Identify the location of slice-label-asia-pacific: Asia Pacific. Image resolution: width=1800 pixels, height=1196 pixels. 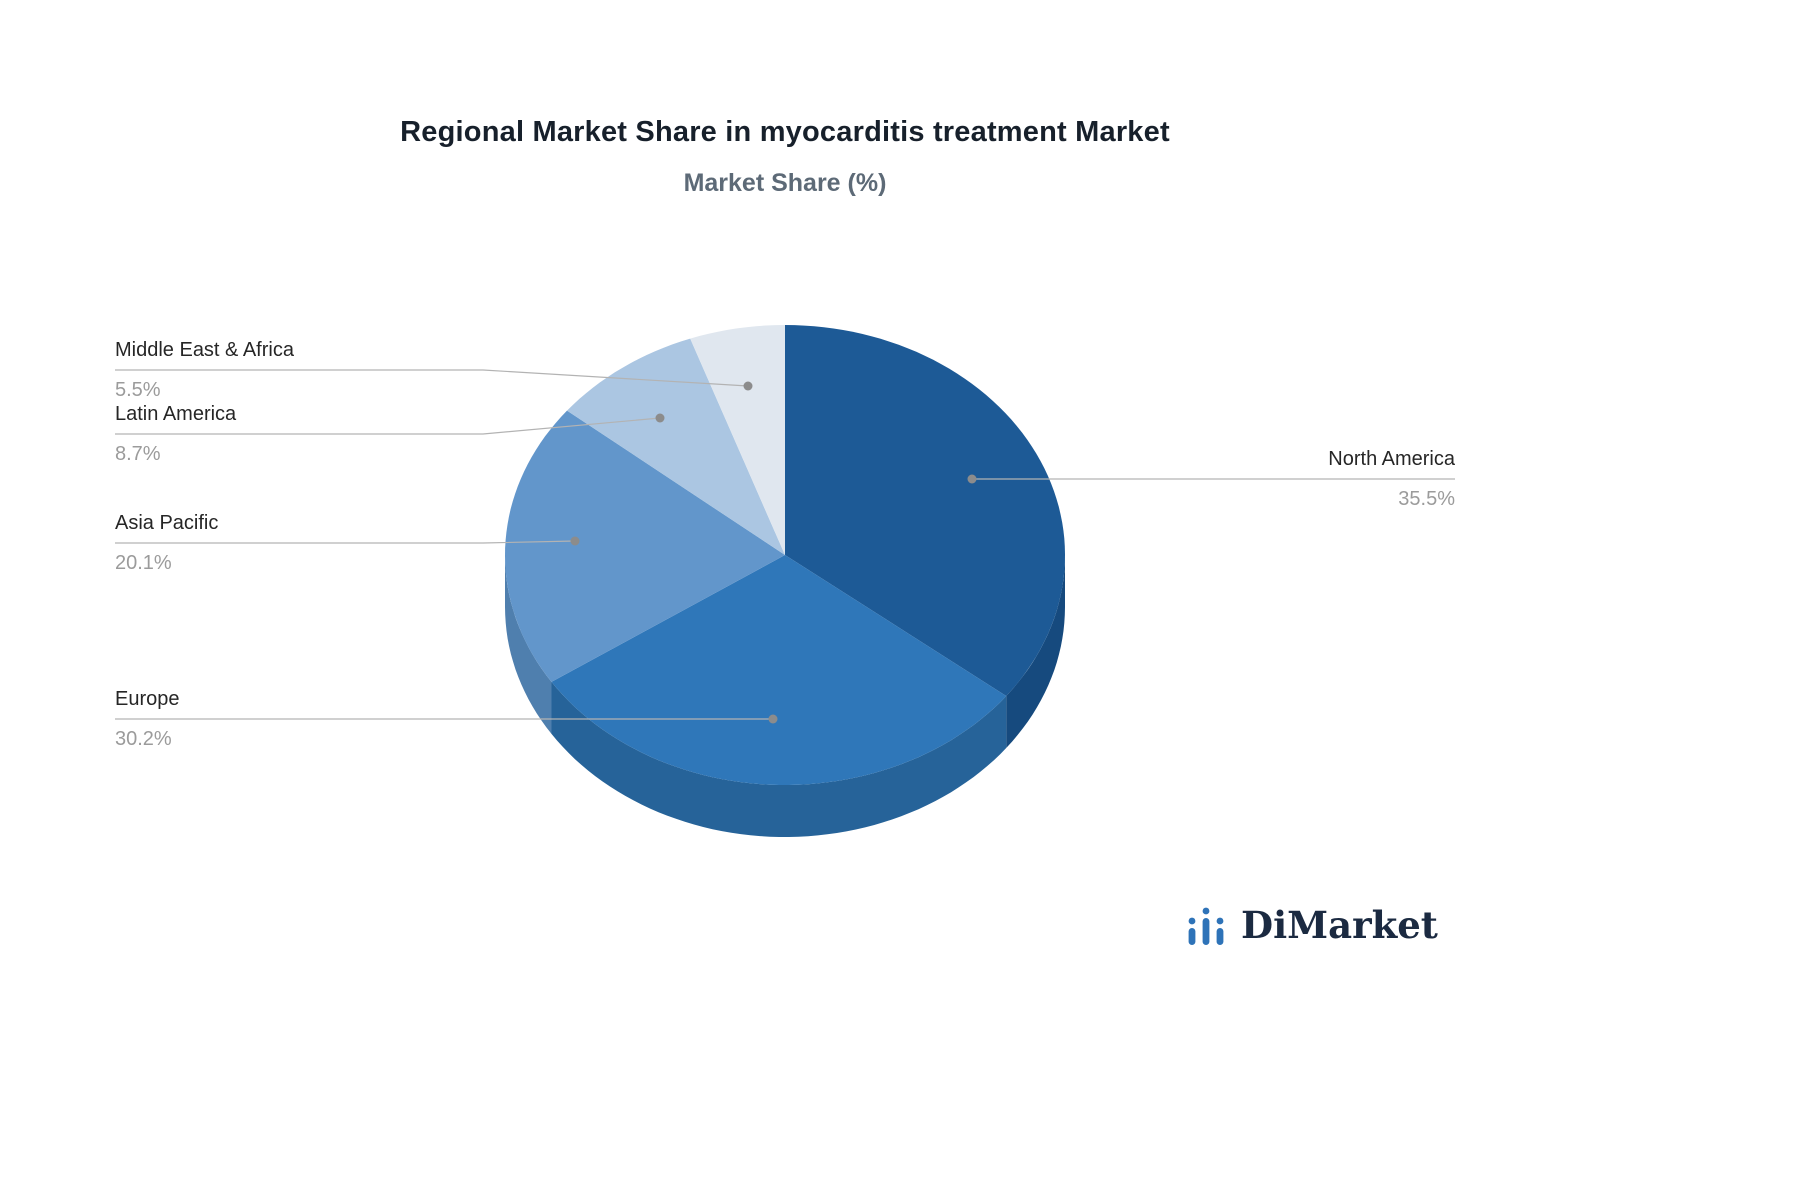
(167, 523).